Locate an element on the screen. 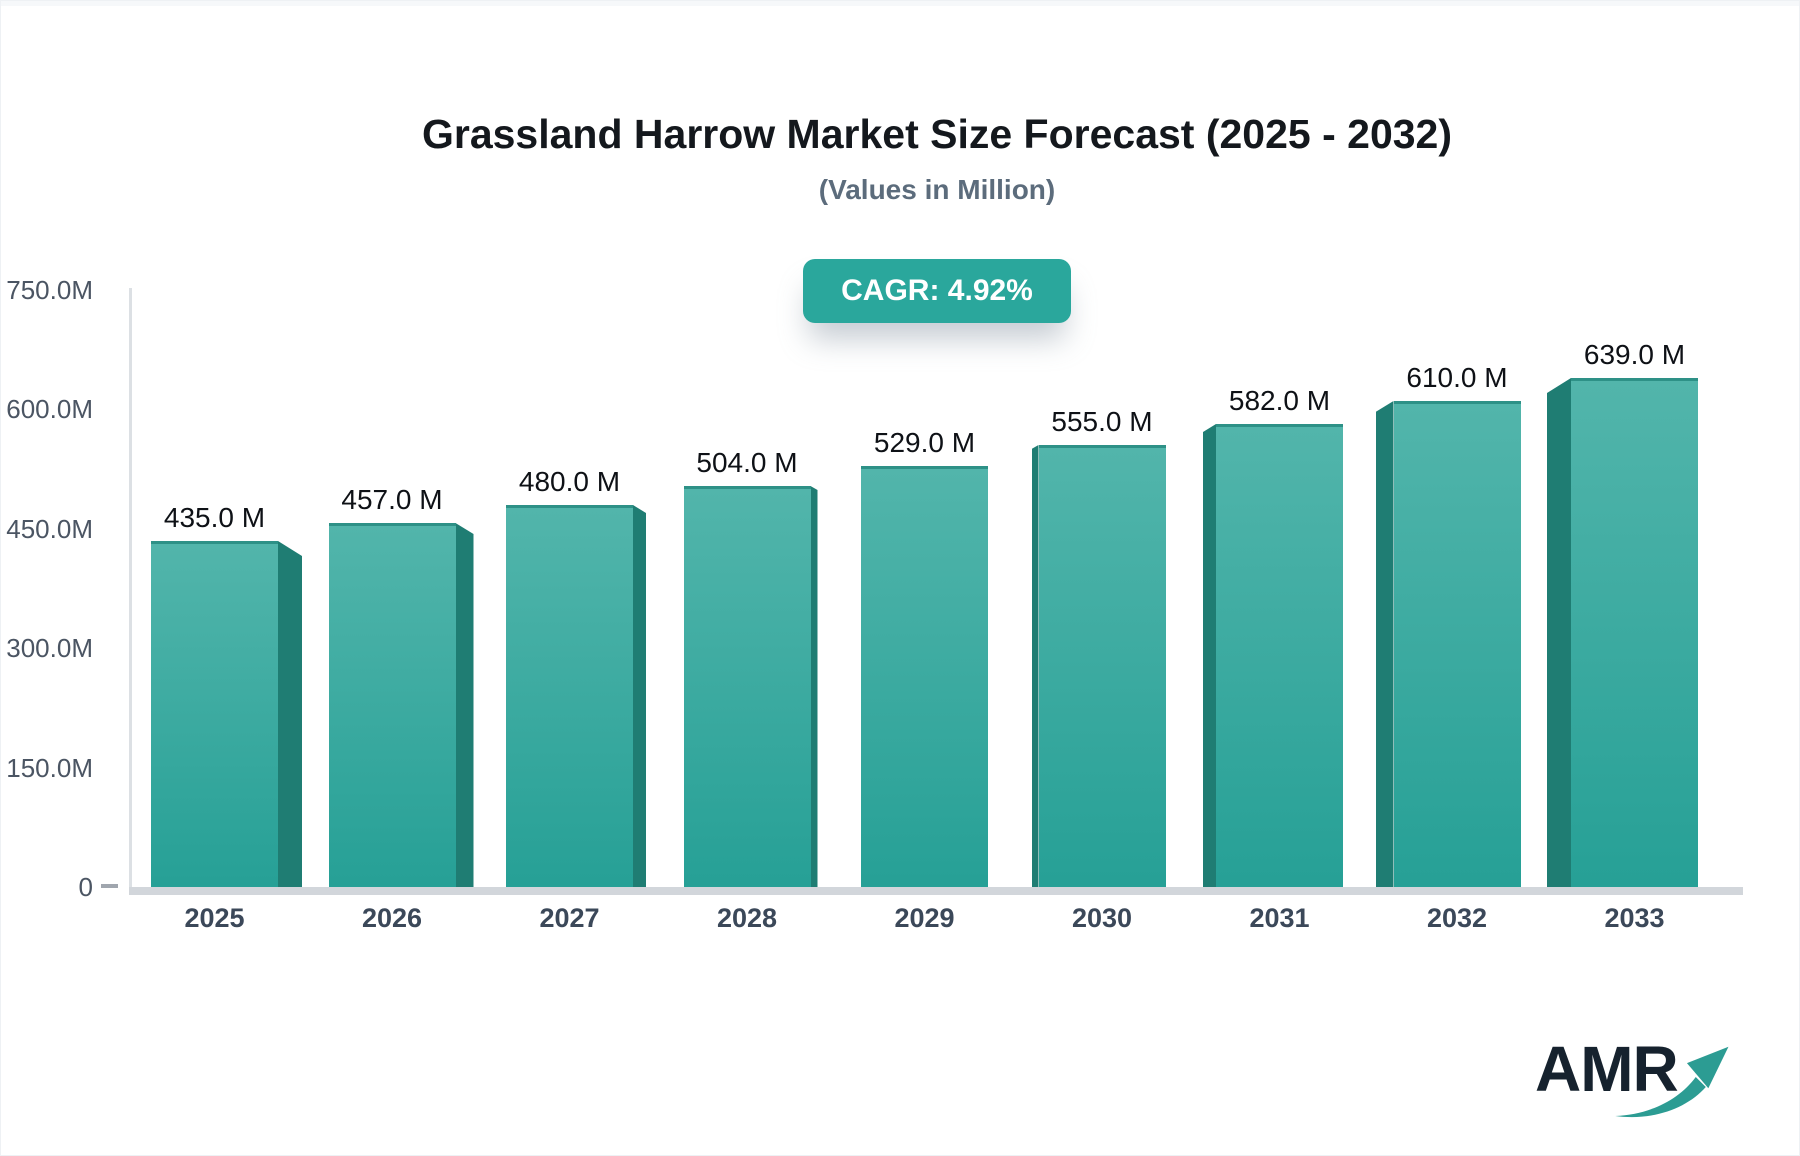 This screenshot has width=1800, height=1156. logo-text: AMR is located at coordinates (1607, 1069).